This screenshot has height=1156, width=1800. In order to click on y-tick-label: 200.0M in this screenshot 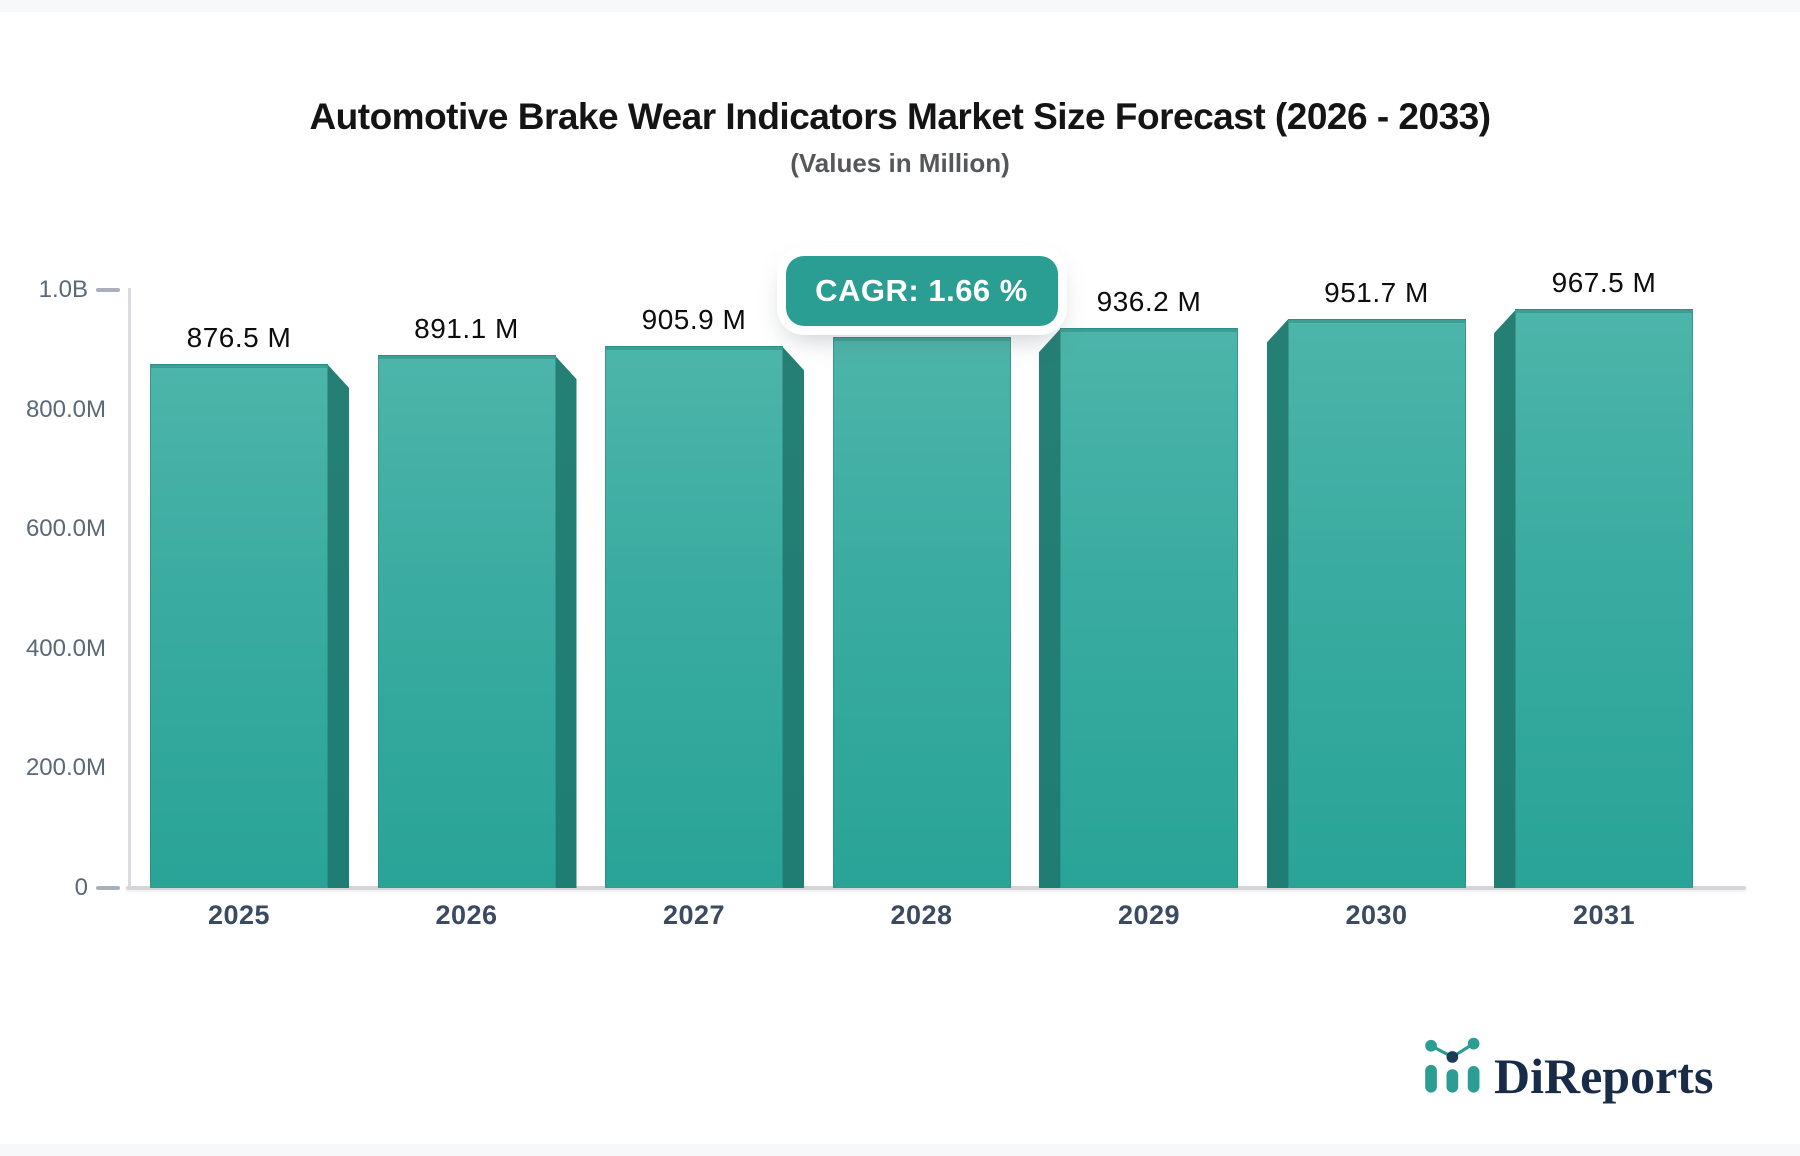, I will do `click(65, 768)`.